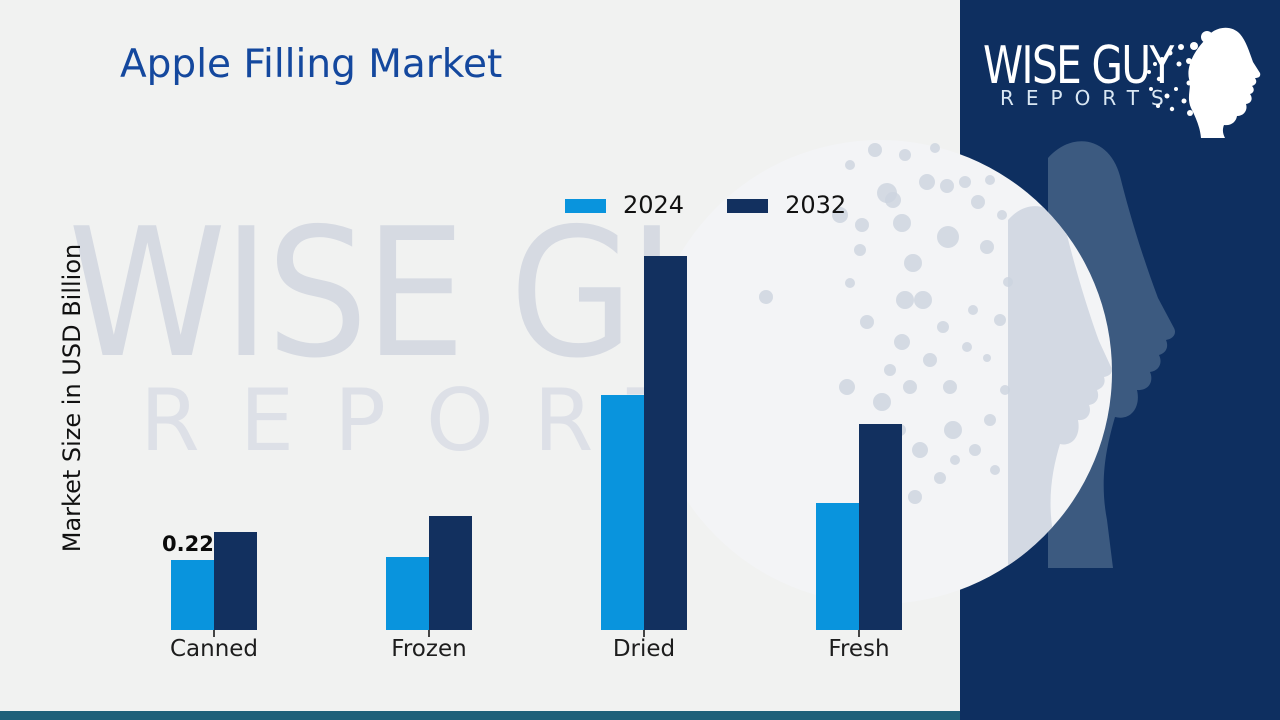  Describe the element at coordinates (859, 633) in the screenshot. I see `x-tick-fresh` at that location.